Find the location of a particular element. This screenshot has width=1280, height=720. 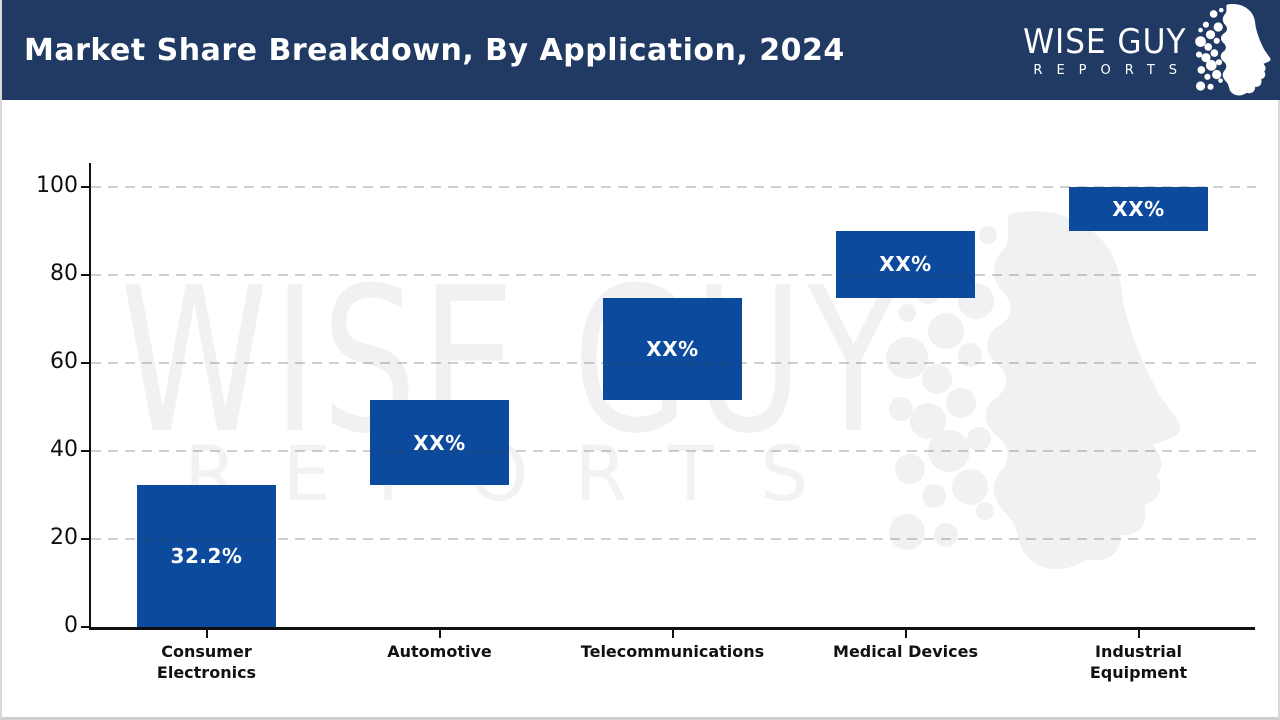

y-axis-line is located at coordinates (90, 396).